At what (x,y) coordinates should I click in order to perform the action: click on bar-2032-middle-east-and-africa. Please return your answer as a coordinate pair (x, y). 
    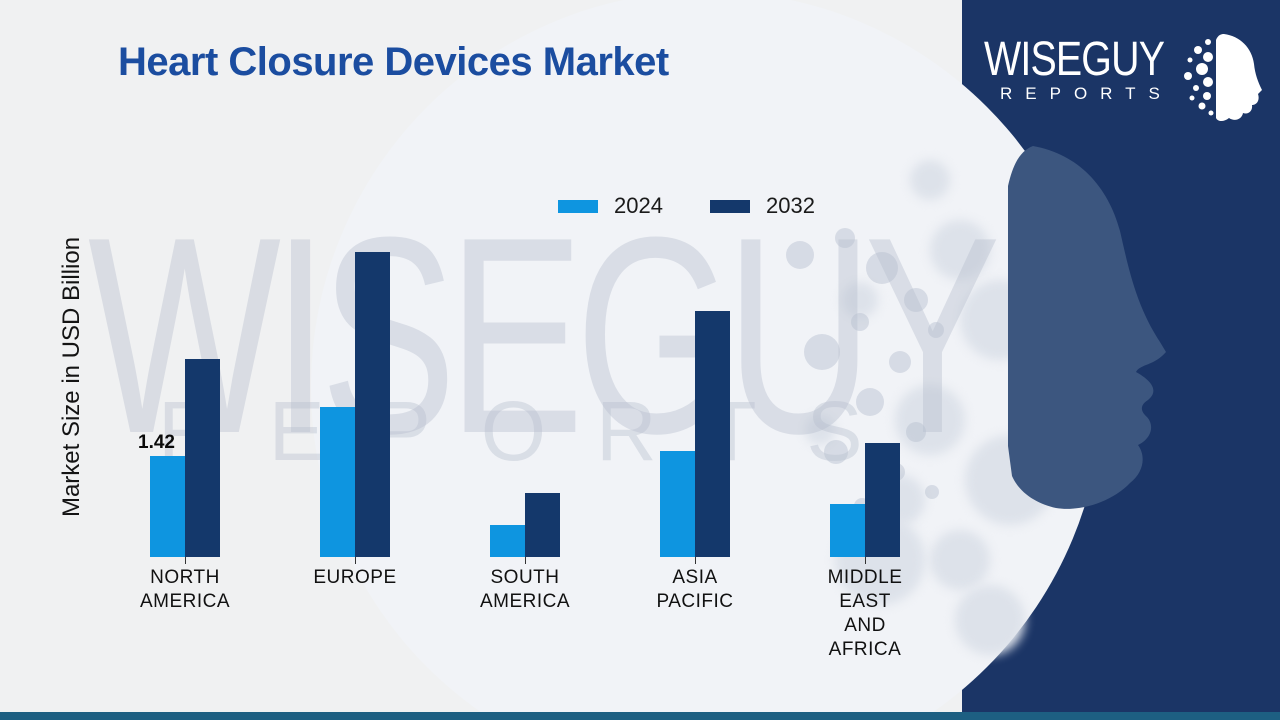
    Looking at the image, I should click on (882, 500).